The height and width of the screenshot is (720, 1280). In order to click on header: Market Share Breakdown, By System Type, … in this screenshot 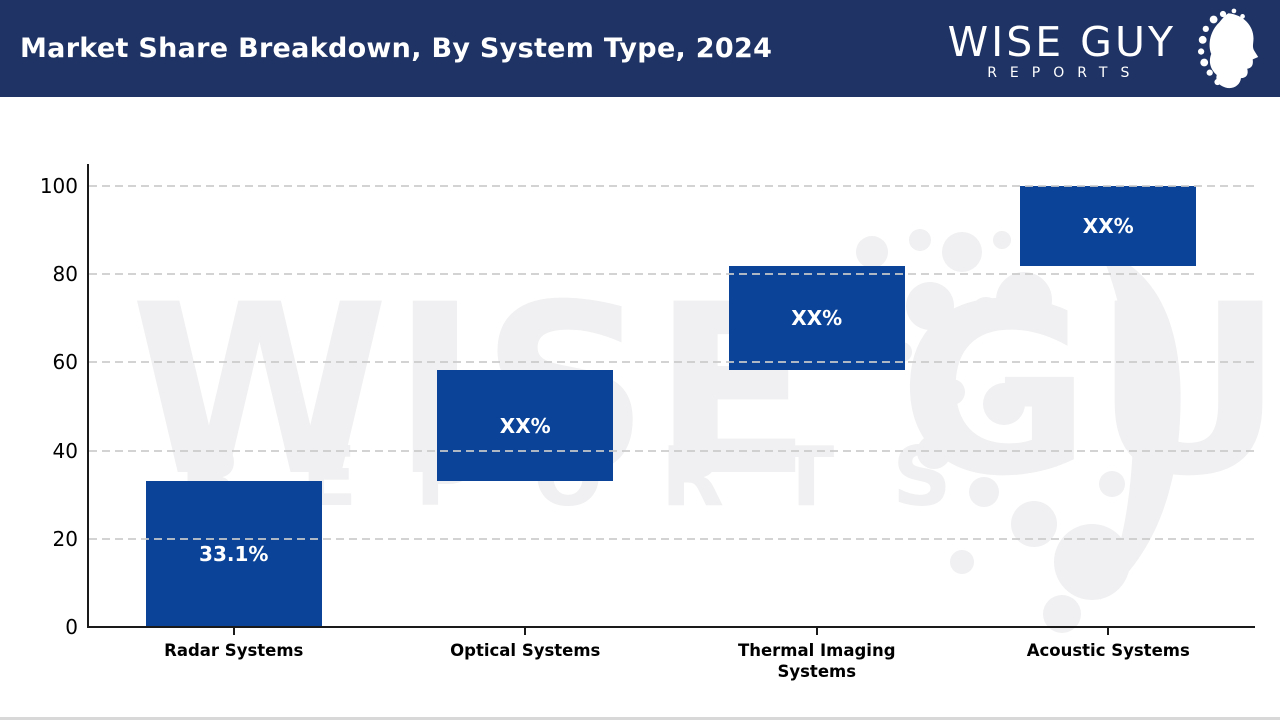, I will do `click(640, 48)`.